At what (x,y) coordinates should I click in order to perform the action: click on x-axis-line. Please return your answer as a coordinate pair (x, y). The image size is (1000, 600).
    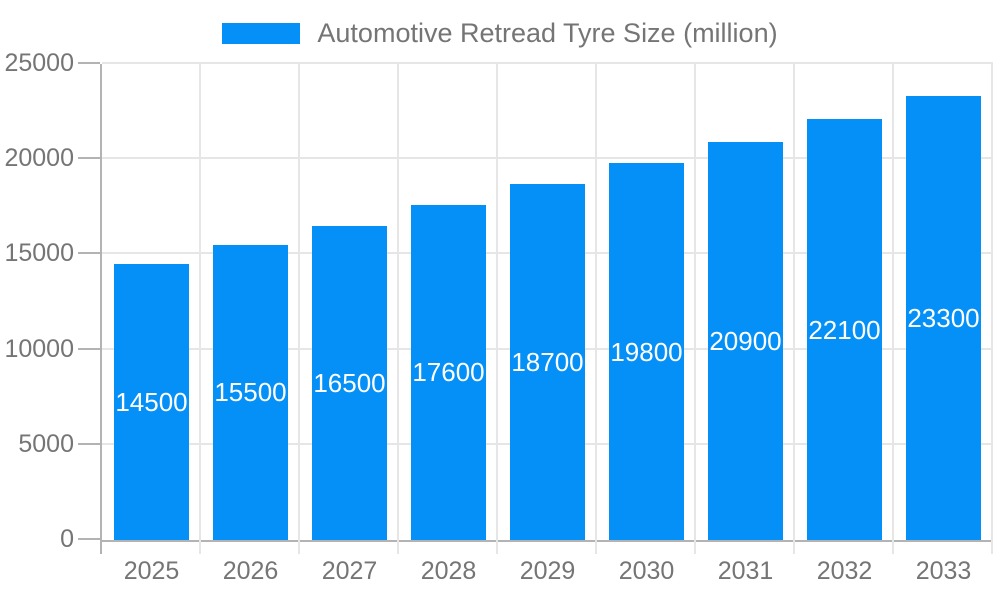
    Looking at the image, I should click on (546, 541).